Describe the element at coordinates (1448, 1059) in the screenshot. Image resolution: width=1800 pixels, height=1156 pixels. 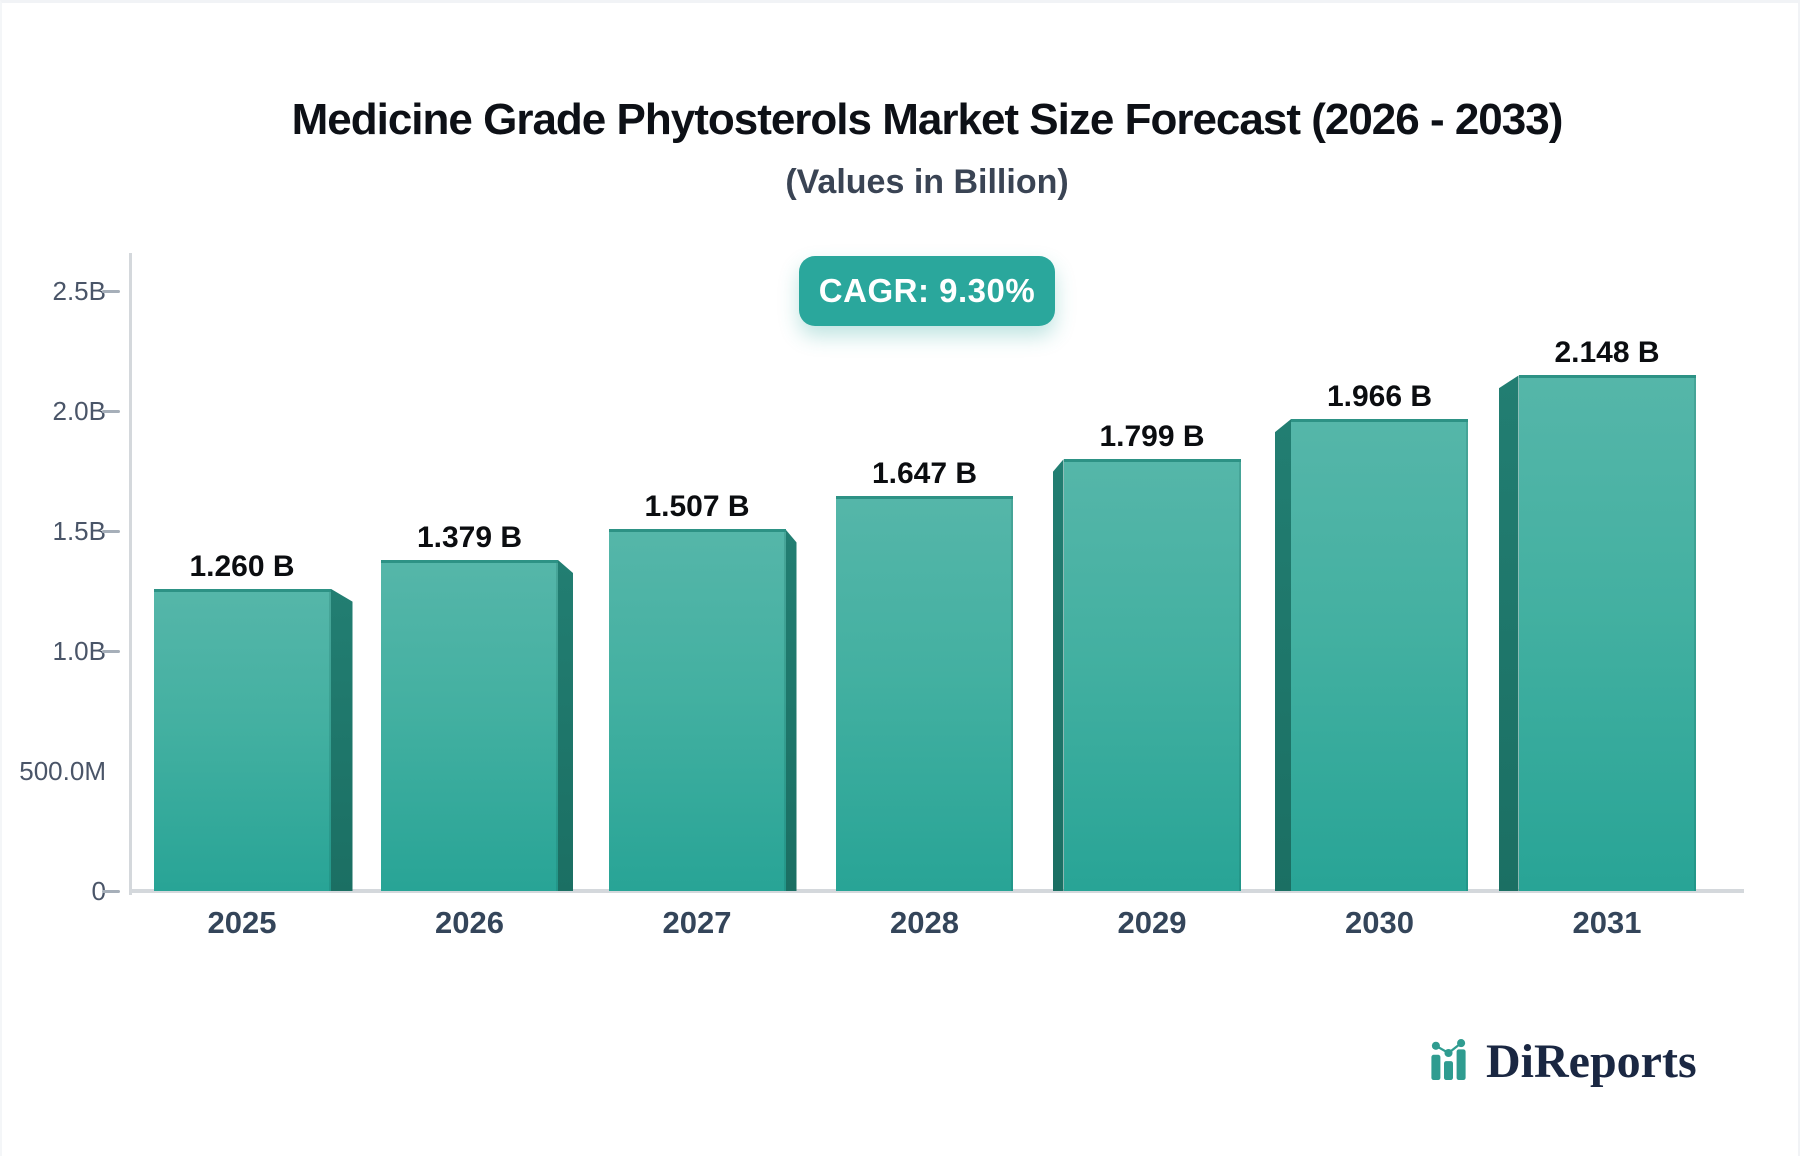
I see `direports-logo-icon` at that location.